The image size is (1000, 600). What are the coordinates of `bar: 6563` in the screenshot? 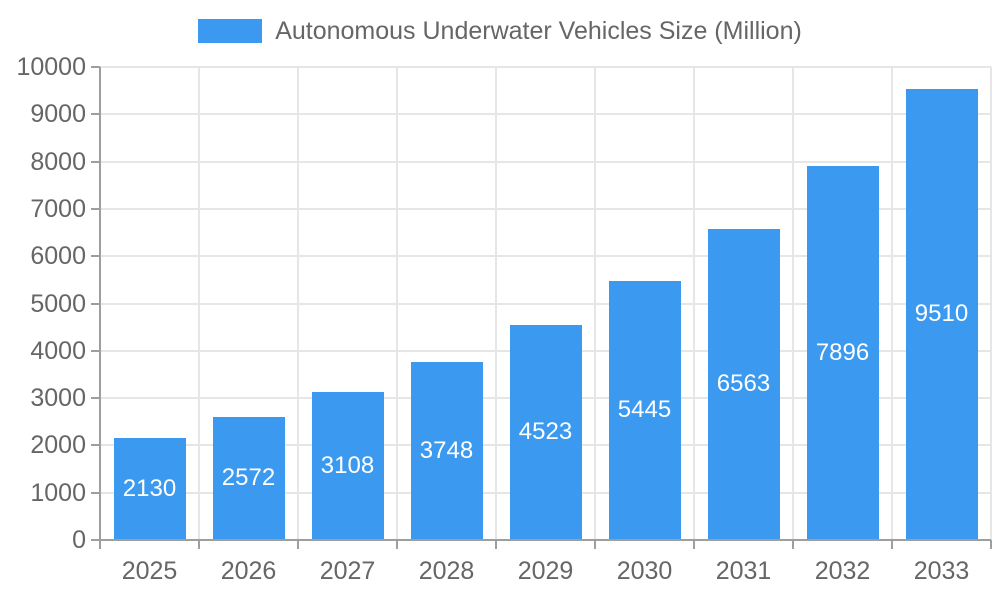 It's located at (743, 384).